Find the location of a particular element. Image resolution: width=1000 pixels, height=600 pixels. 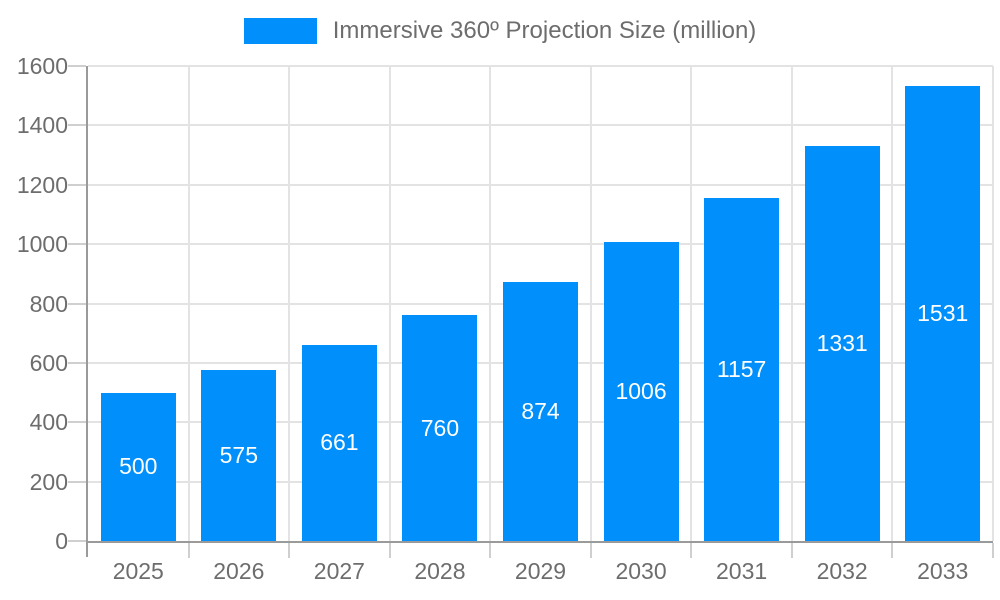

x-axis-label: 2033 is located at coordinates (943, 571).